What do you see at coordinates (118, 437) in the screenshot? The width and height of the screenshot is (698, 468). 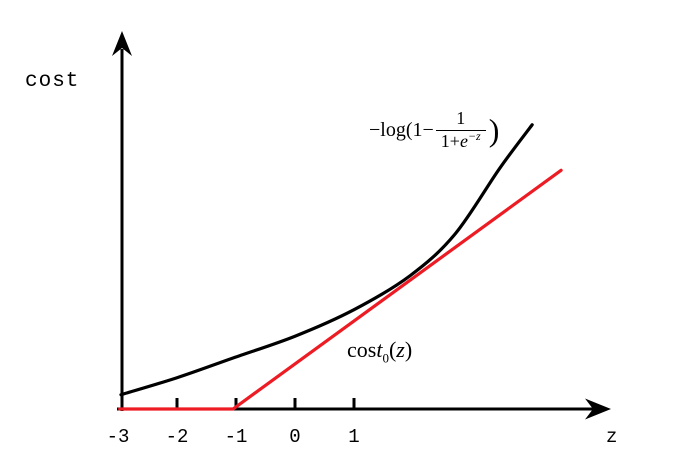 I see `svg-text: -3` at bounding box center [118, 437].